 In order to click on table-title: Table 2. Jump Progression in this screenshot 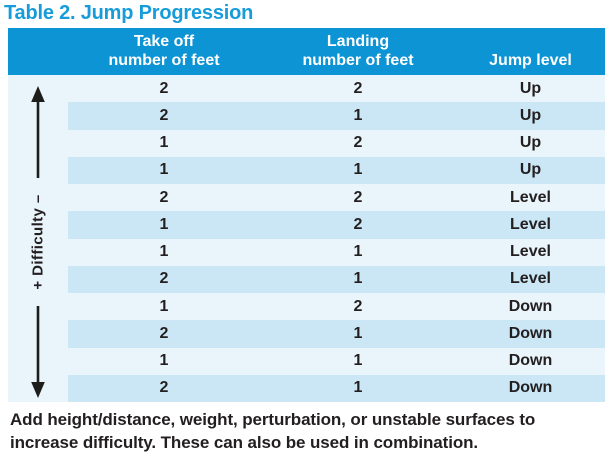, I will do `click(129, 13)`.